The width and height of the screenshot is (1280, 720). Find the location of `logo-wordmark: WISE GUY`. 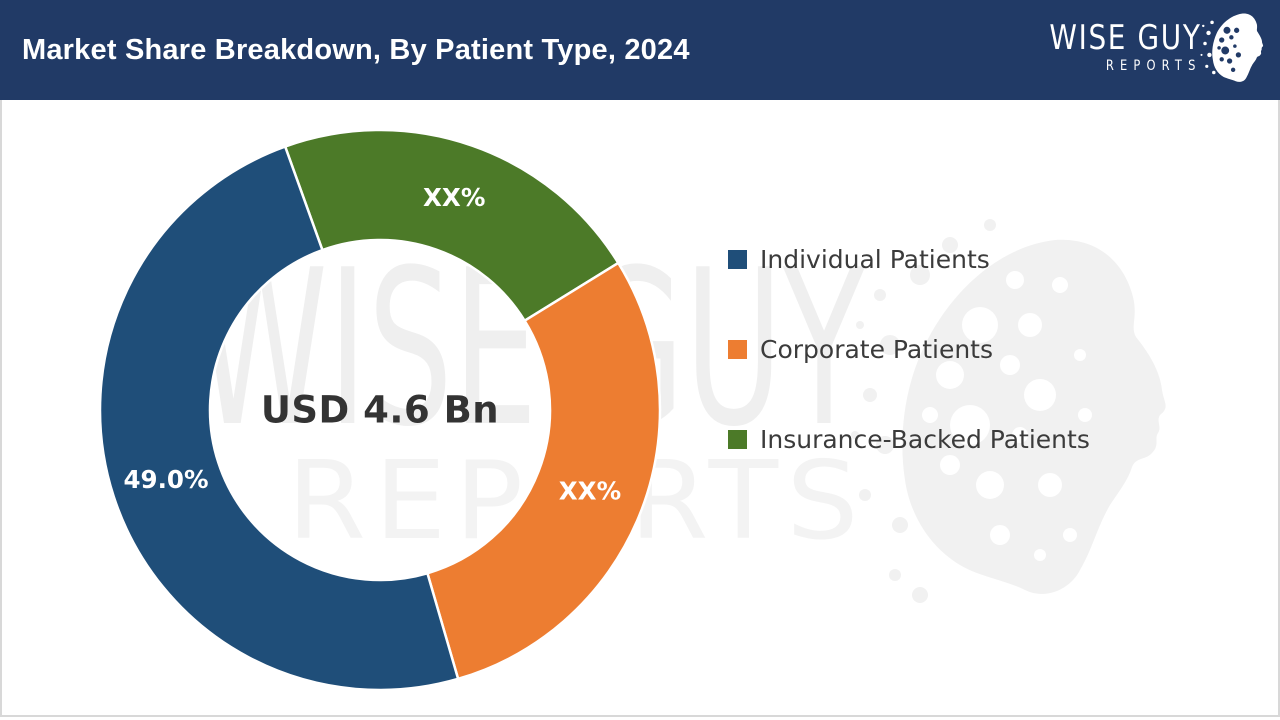

logo-wordmark: WISE GUY is located at coordinates (1125, 38).